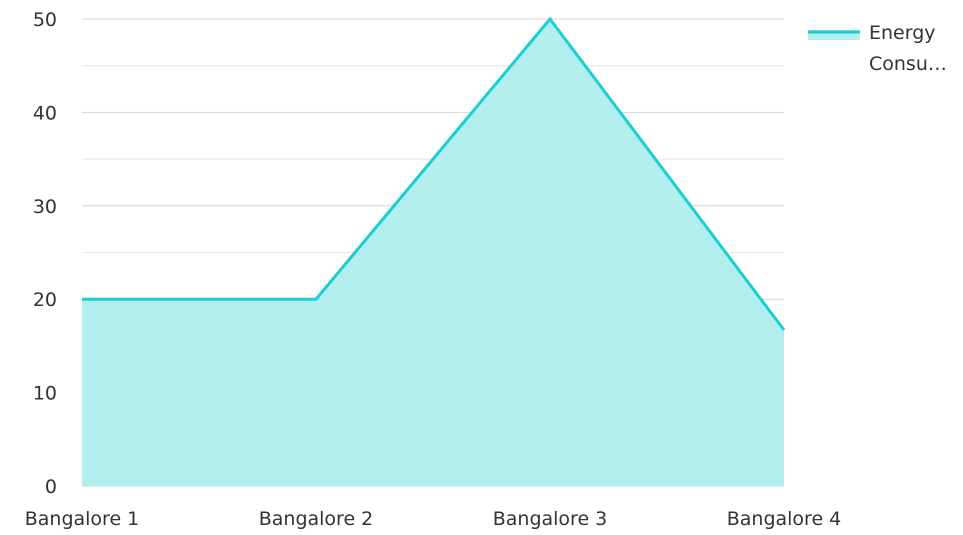 Image resolution: width=963 pixels, height=535 pixels. I want to click on y-tick-label: 30, so click(45, 207).